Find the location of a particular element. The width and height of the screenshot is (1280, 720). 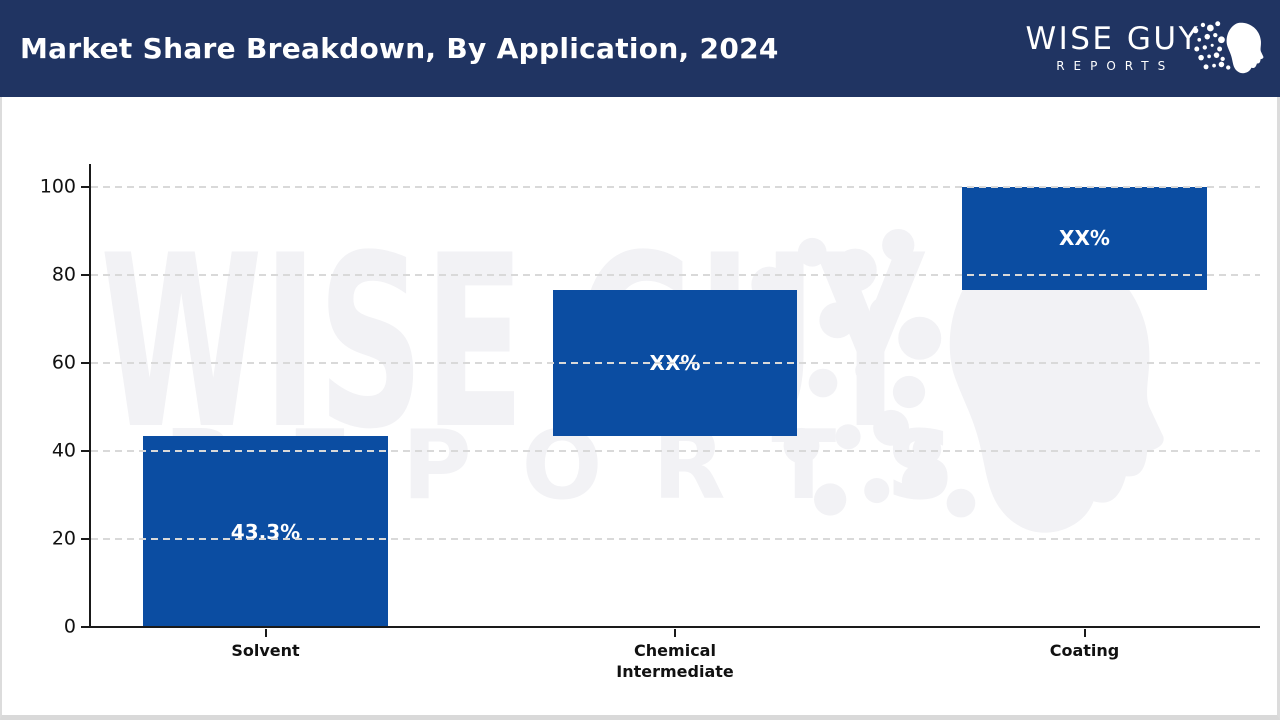

y-tick-label-40: 40 is located at coordinates (63, 450).